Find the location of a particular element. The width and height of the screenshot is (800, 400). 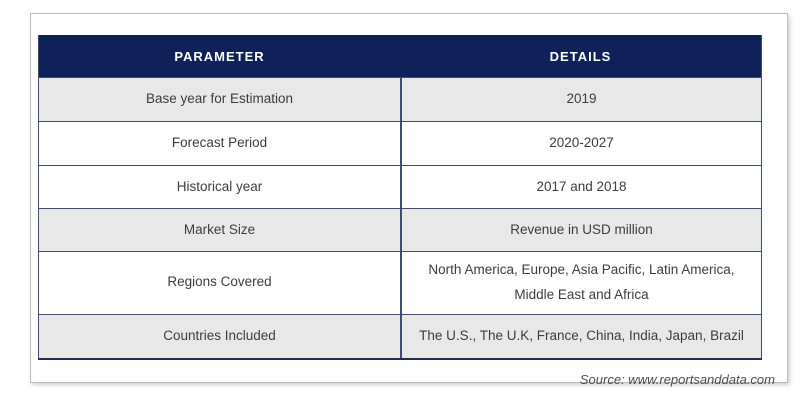

cell-parameter: Forecast Period is located at coordinates (219, 143).